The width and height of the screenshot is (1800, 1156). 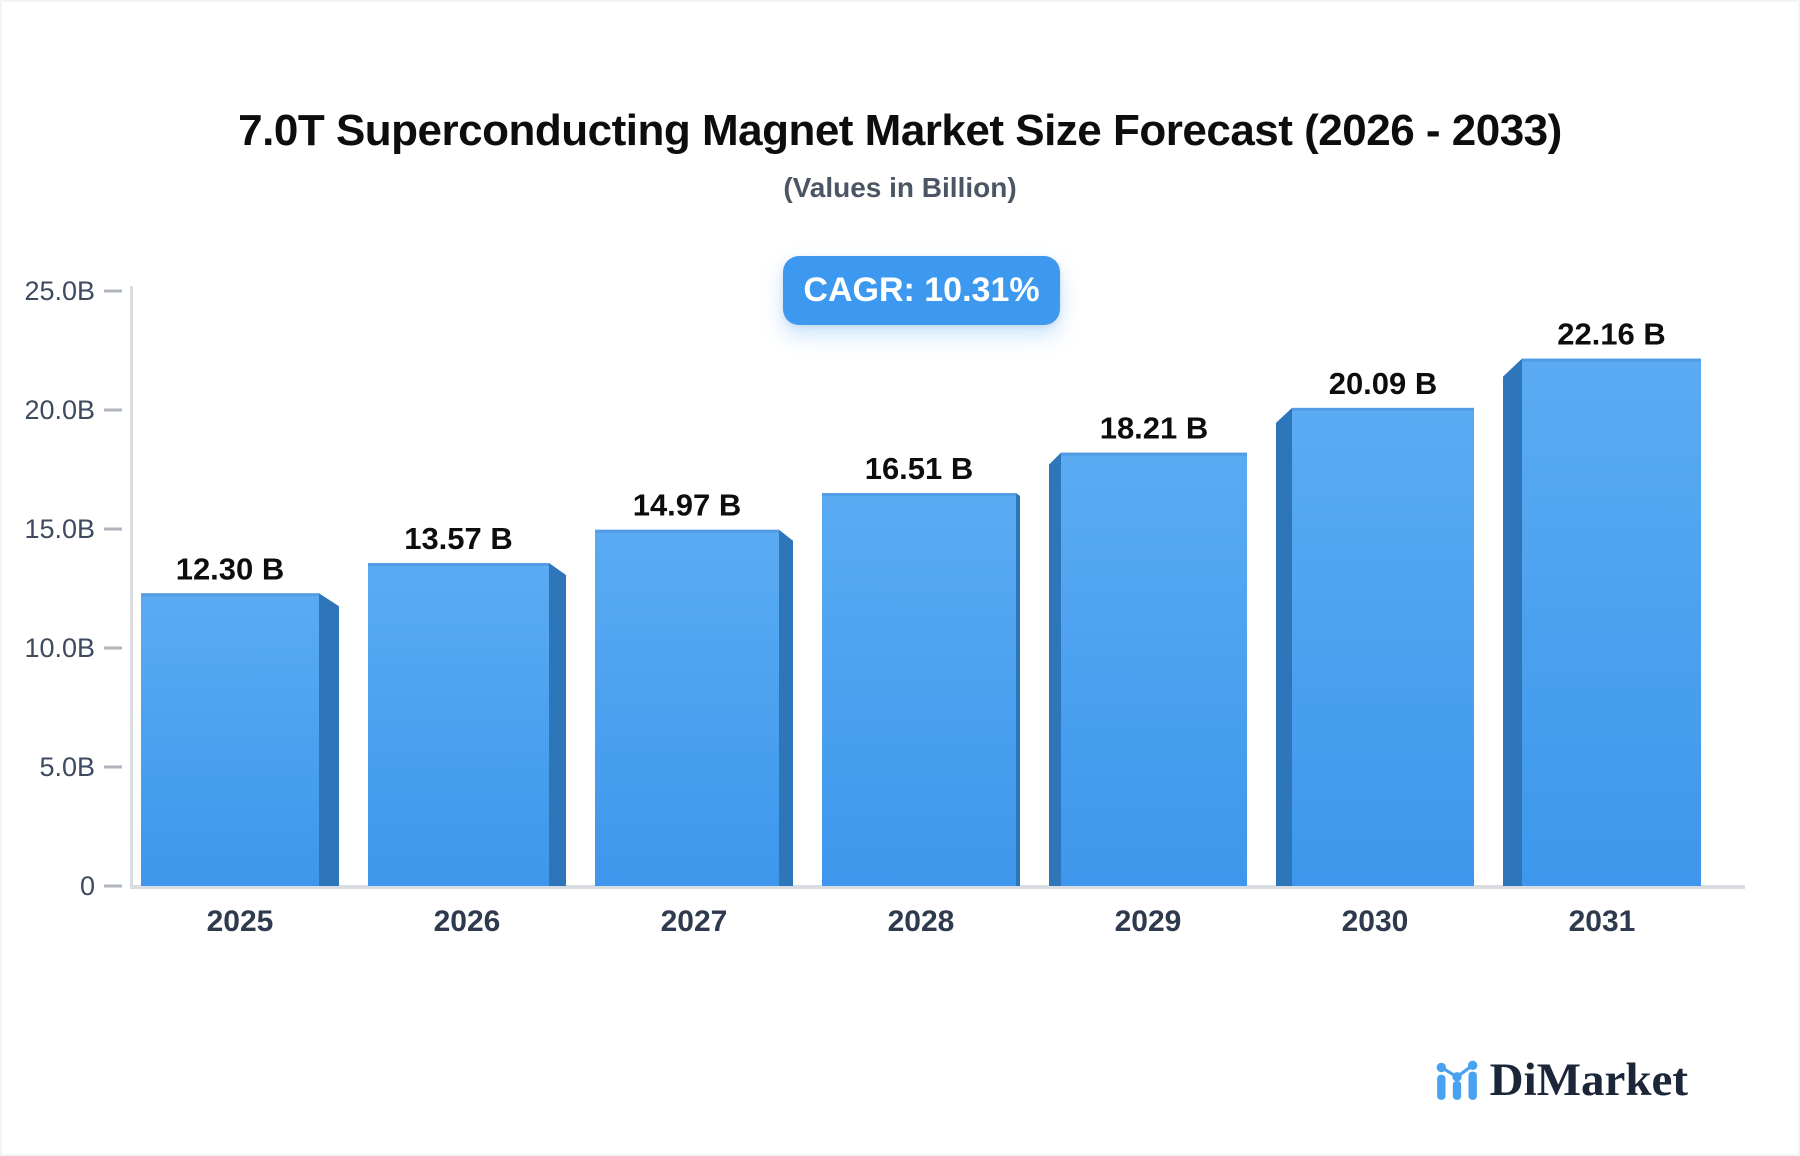 What do you see at coordinates (467, 921) in the screenshot?
I see `x-category-label: 2026` at bounding box center [467, 921].